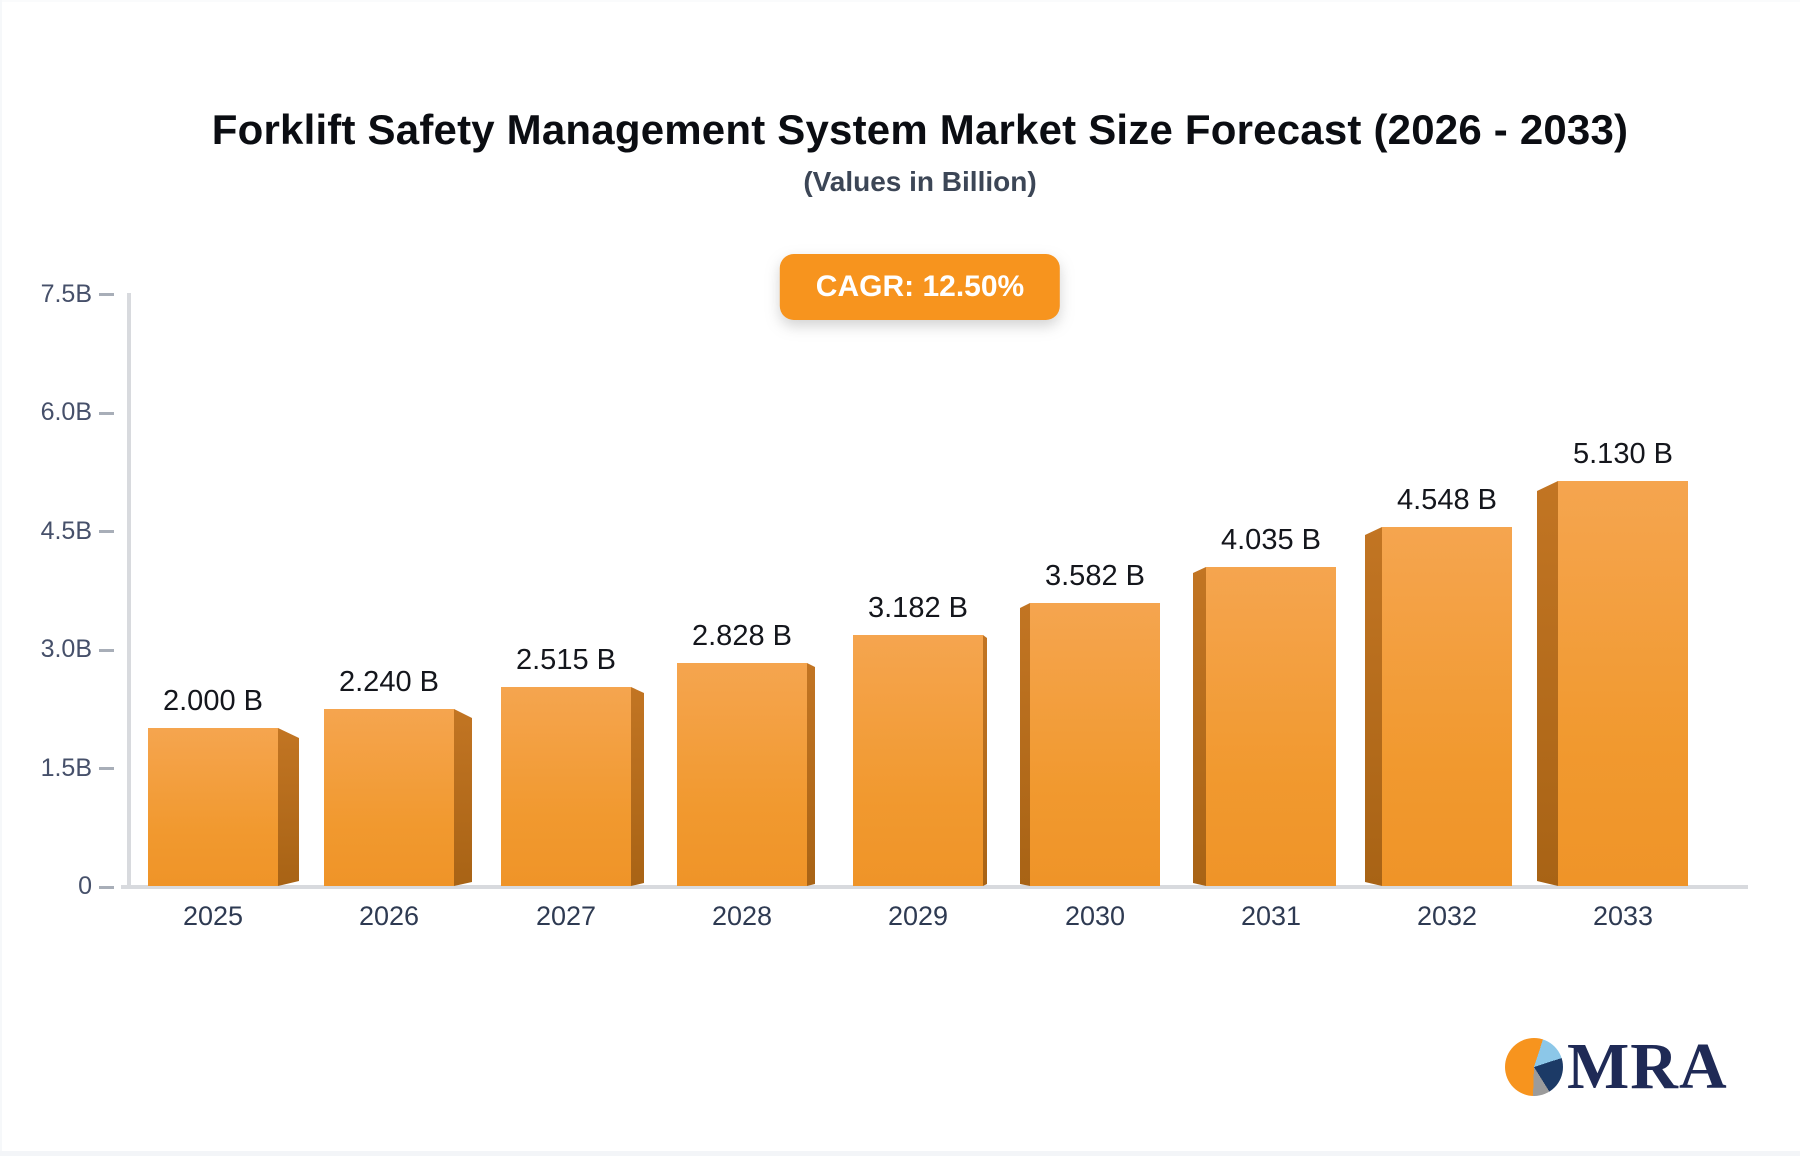 This screenshot has width=1800, height=1156. What do you see at coordinates (566, 786) in the screenshot?
I see `bar-2027` at bounding box center [566, 786].